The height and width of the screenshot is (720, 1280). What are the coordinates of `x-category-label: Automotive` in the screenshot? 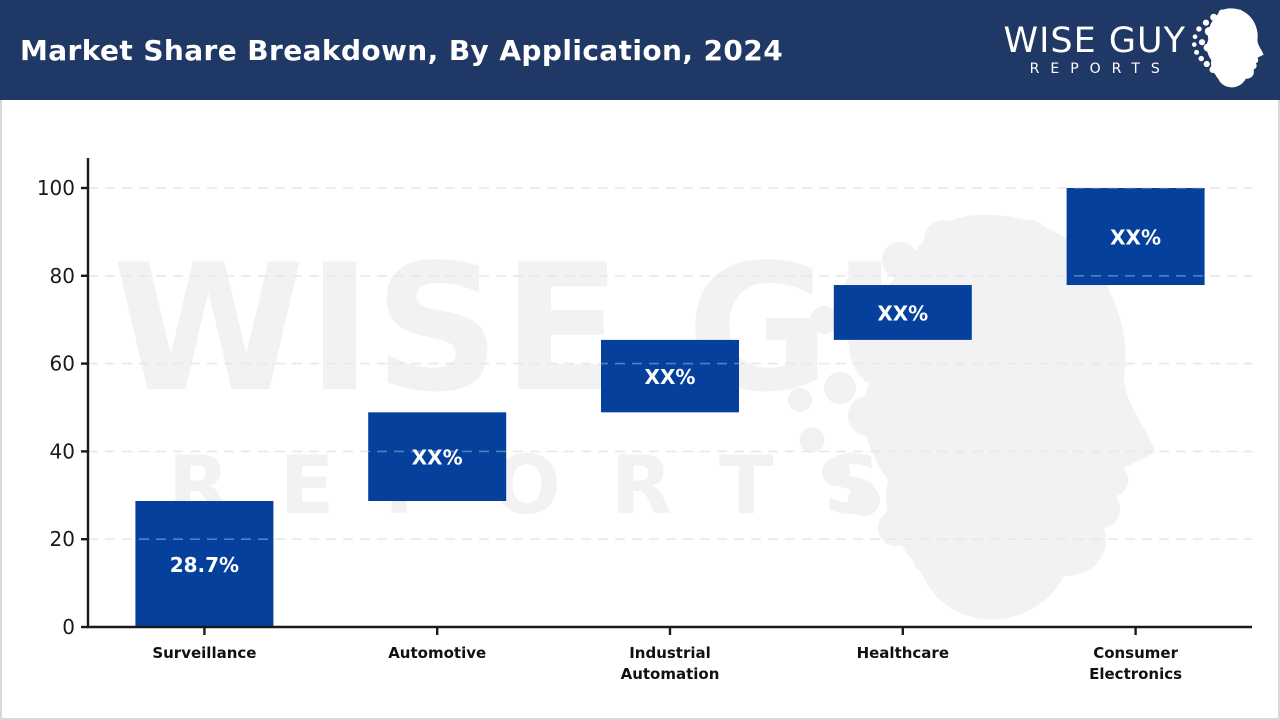 It's located at (437, 653).